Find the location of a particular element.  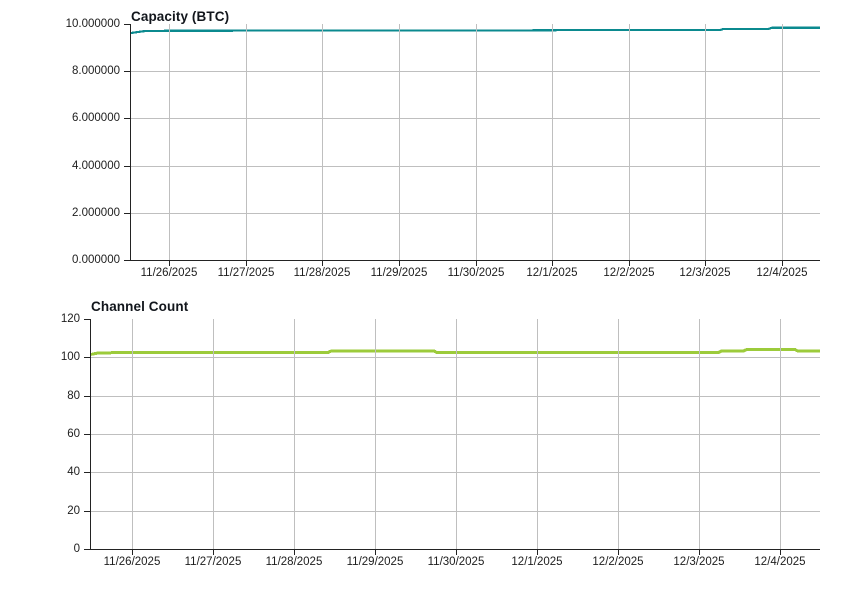

y-axis-tick-label: 120 is located at coordinates (70, 319).